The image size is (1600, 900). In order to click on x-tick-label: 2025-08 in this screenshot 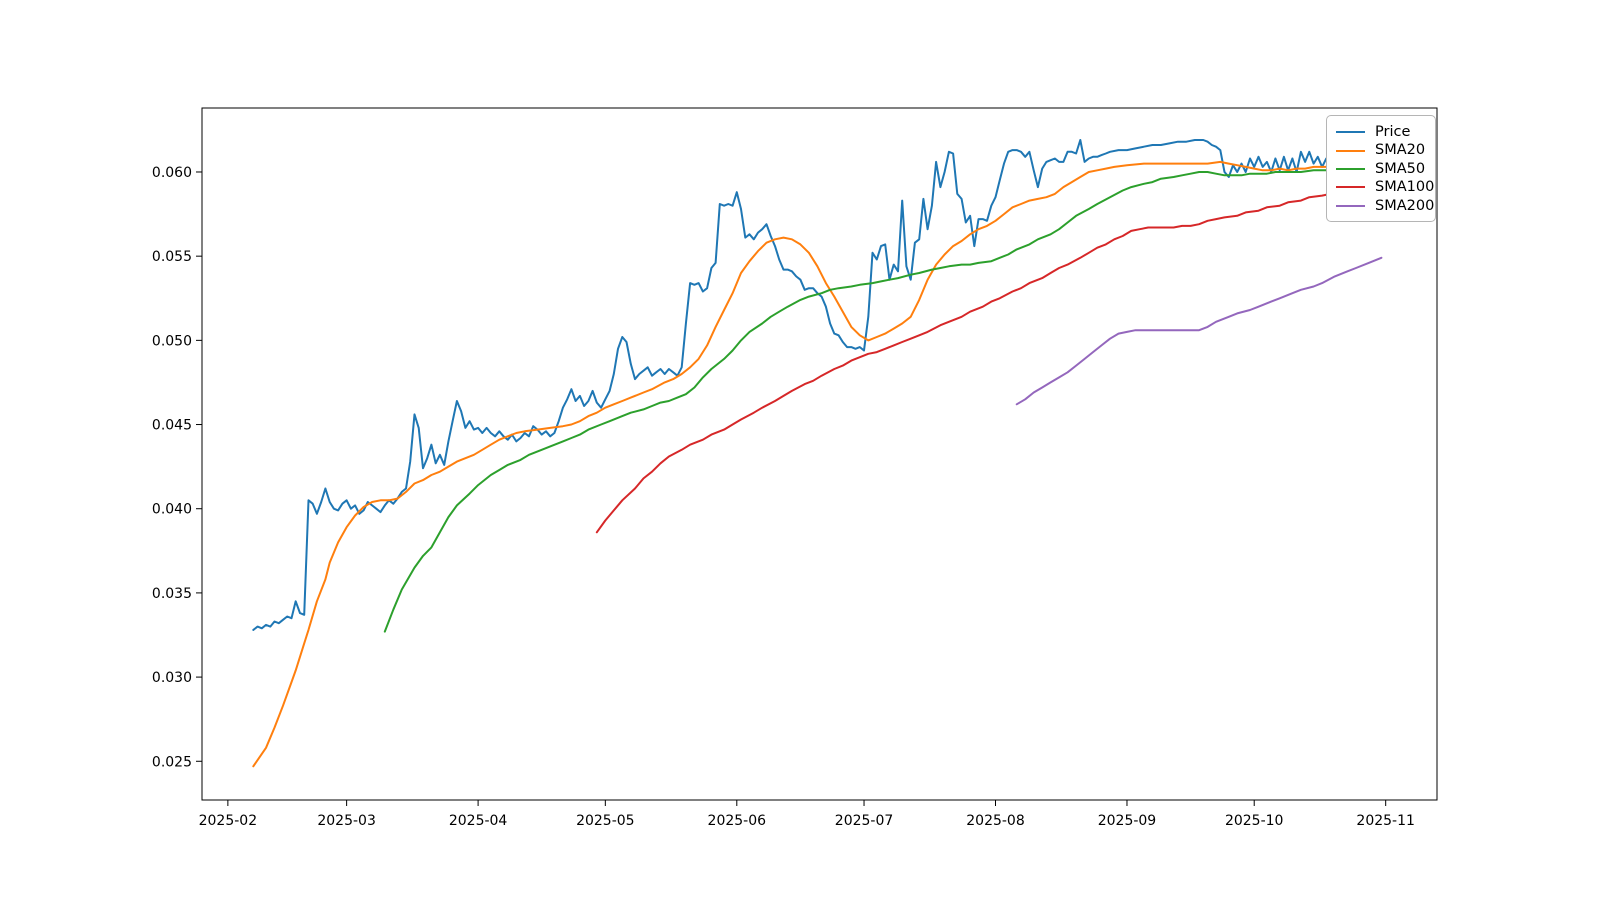, I will do `click(995, 821)`.